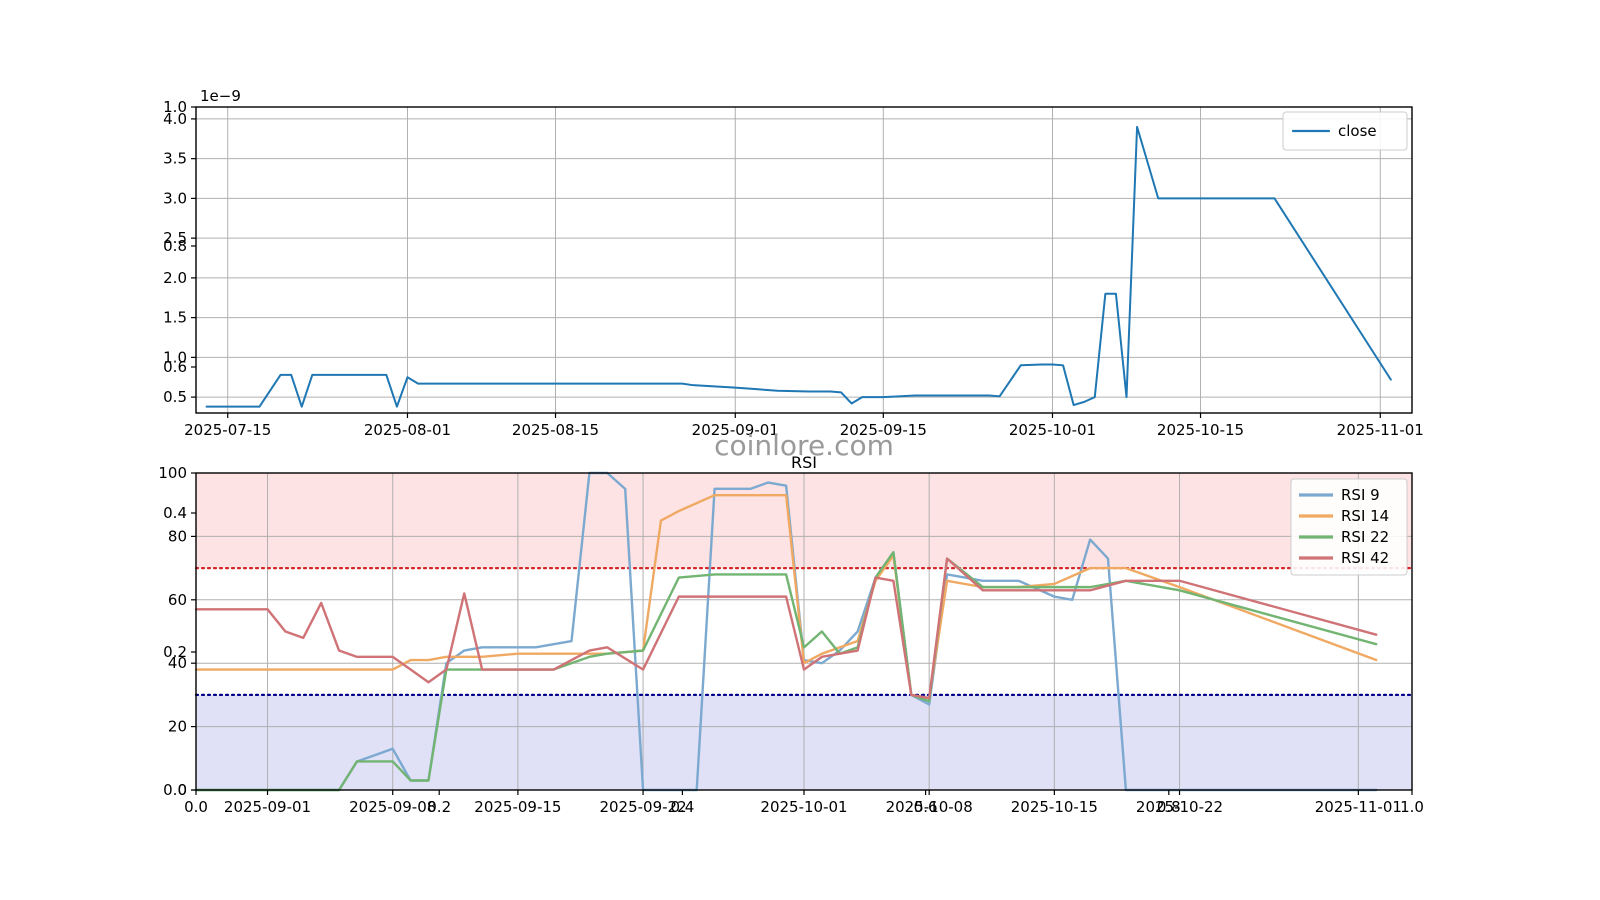 This screenshot has height=900, width=1600. Describe the element at coordinates (555, 430) in the screenshot. I see `xtick-label: 2025-08-15` at that location.